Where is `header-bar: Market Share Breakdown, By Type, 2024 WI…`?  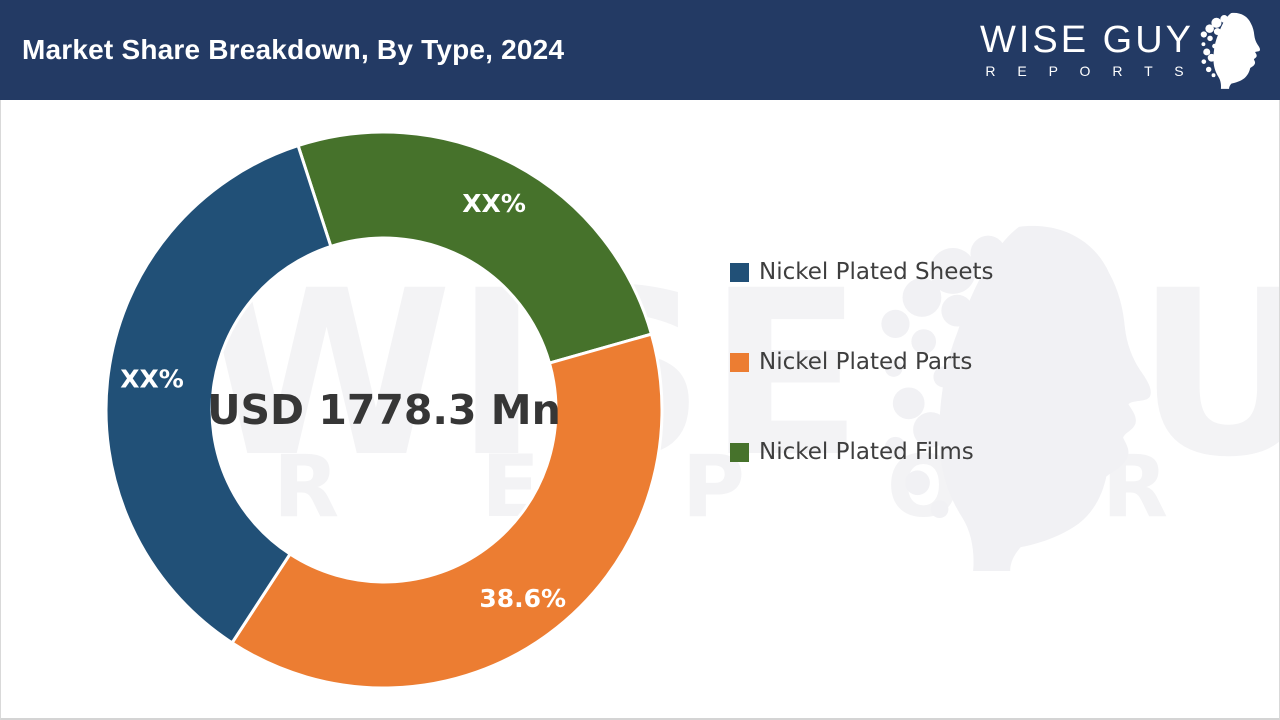 header-bar: Market Share Breakdown, By Type, 2024 WI… is located at coordinates (640, 50).